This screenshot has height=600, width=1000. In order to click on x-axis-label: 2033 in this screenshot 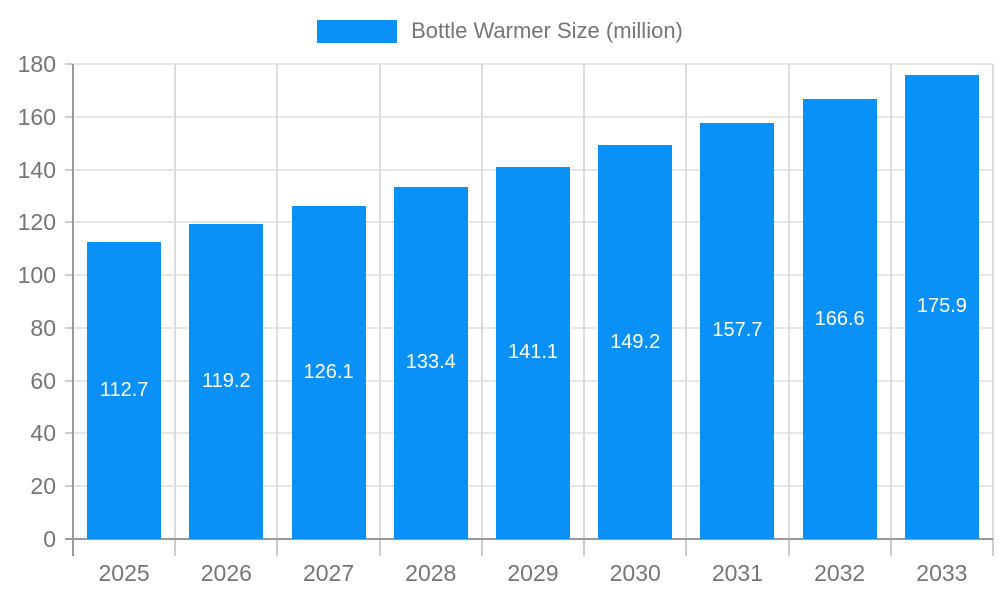, I will do `click(942, 573)`.